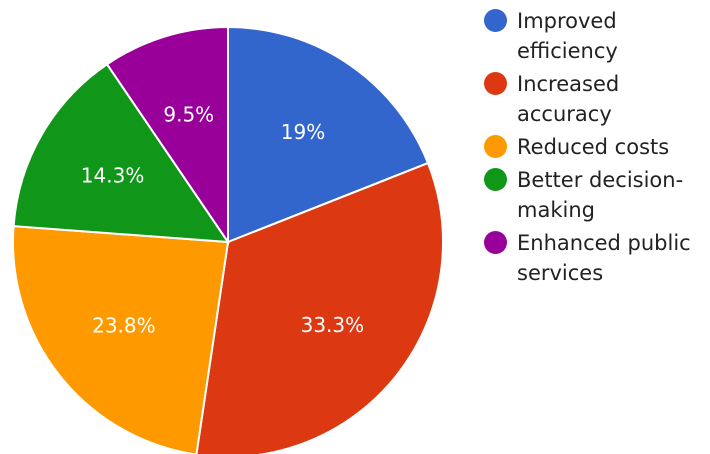  I want to click on legend-item-improved-efficiency: Improved efficiency, so click(595, 36).